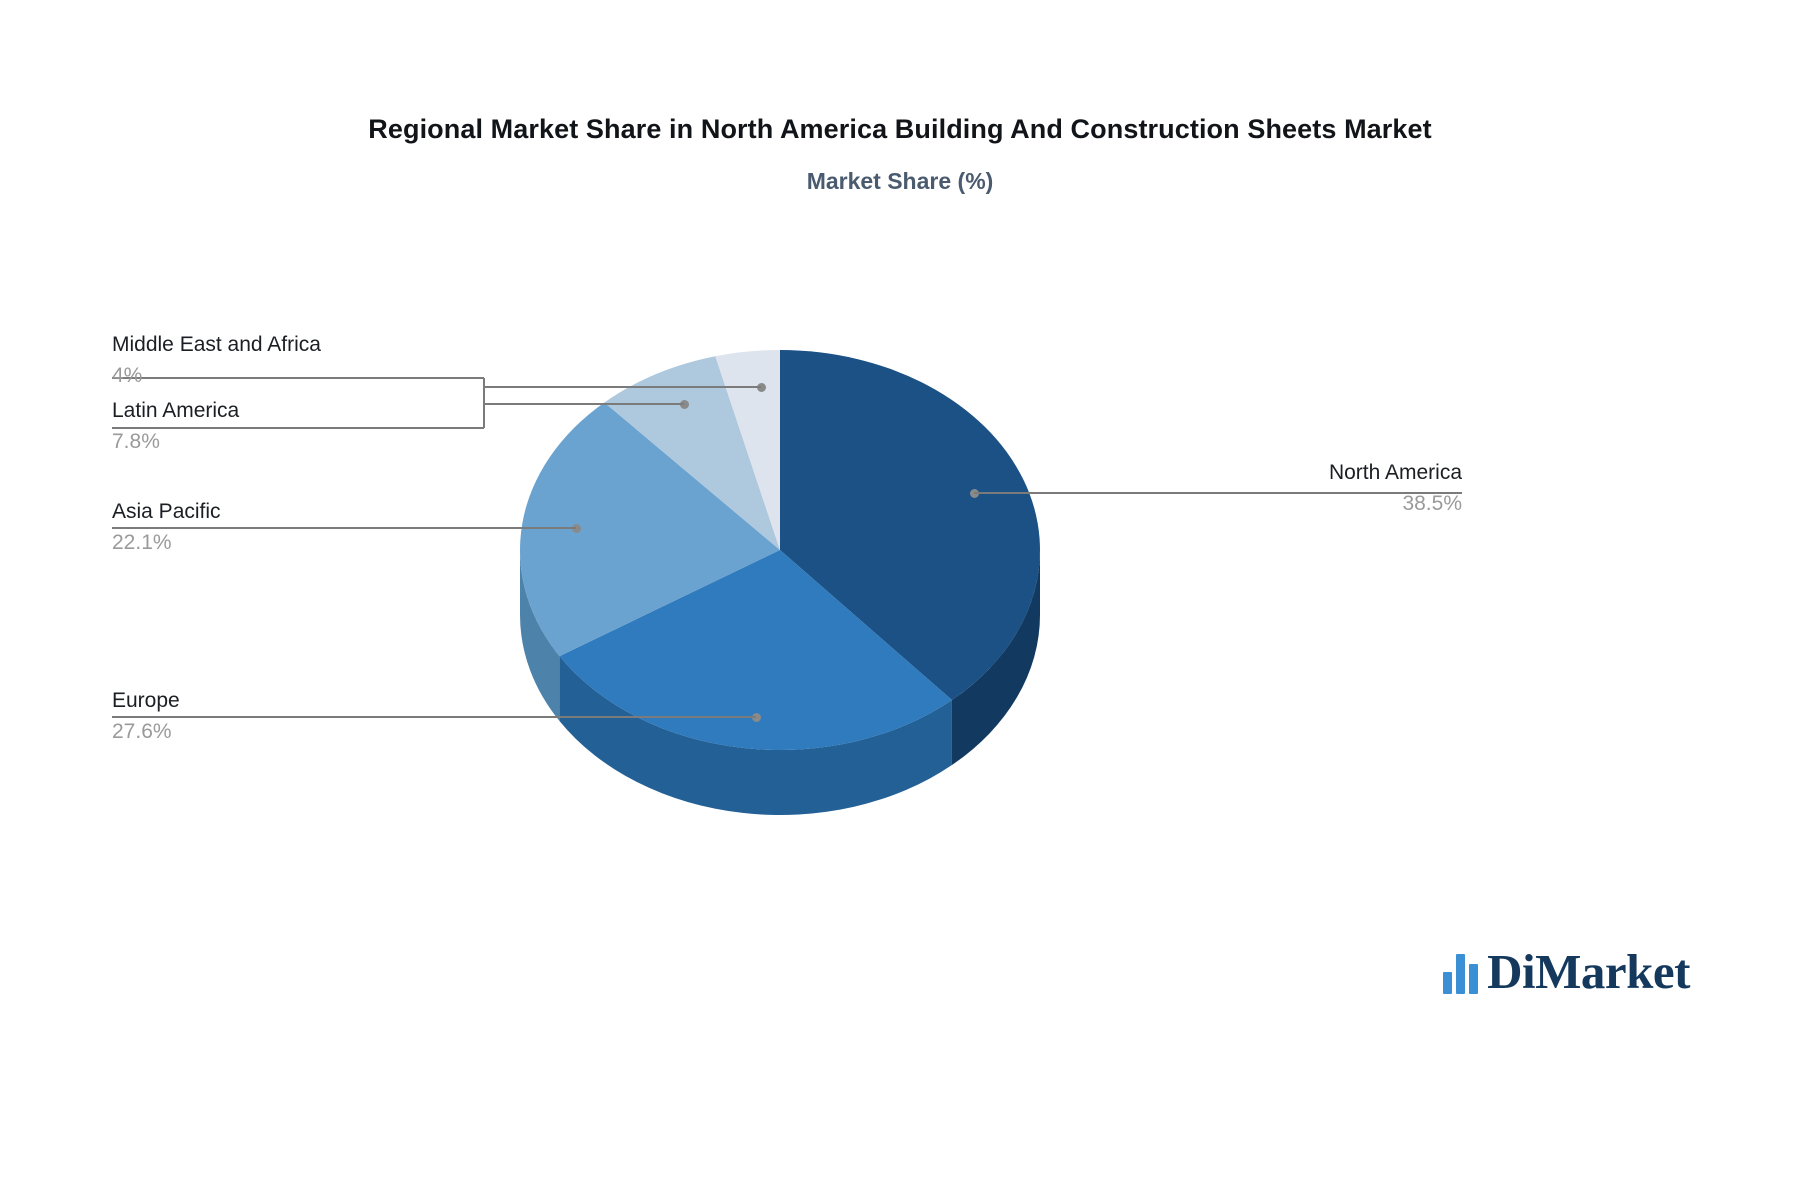 This screenshot has width=1800, height=1196. What do you see at coordinates (584, 404) in the screenshot?
I see `leader-line-latin-america` at bounding box center [584, 404].